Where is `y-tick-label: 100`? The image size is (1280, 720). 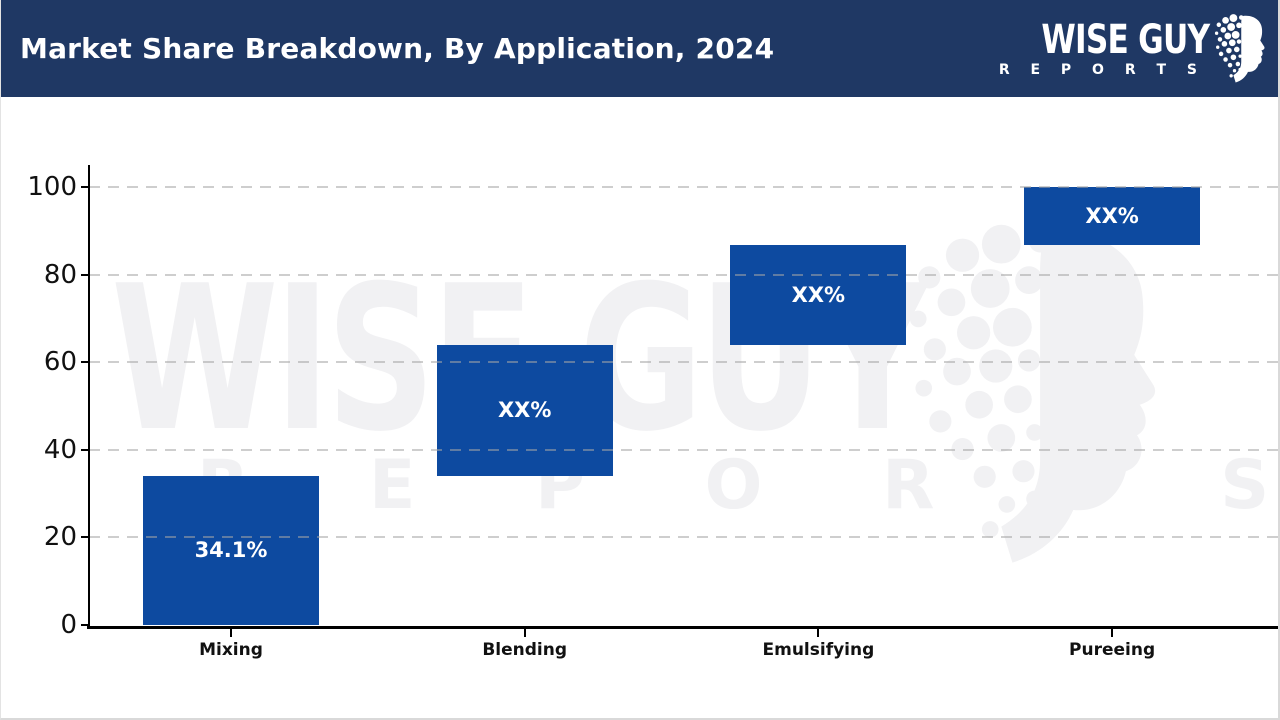
y-tick-label: 100 is located at coordinates (52, 186).